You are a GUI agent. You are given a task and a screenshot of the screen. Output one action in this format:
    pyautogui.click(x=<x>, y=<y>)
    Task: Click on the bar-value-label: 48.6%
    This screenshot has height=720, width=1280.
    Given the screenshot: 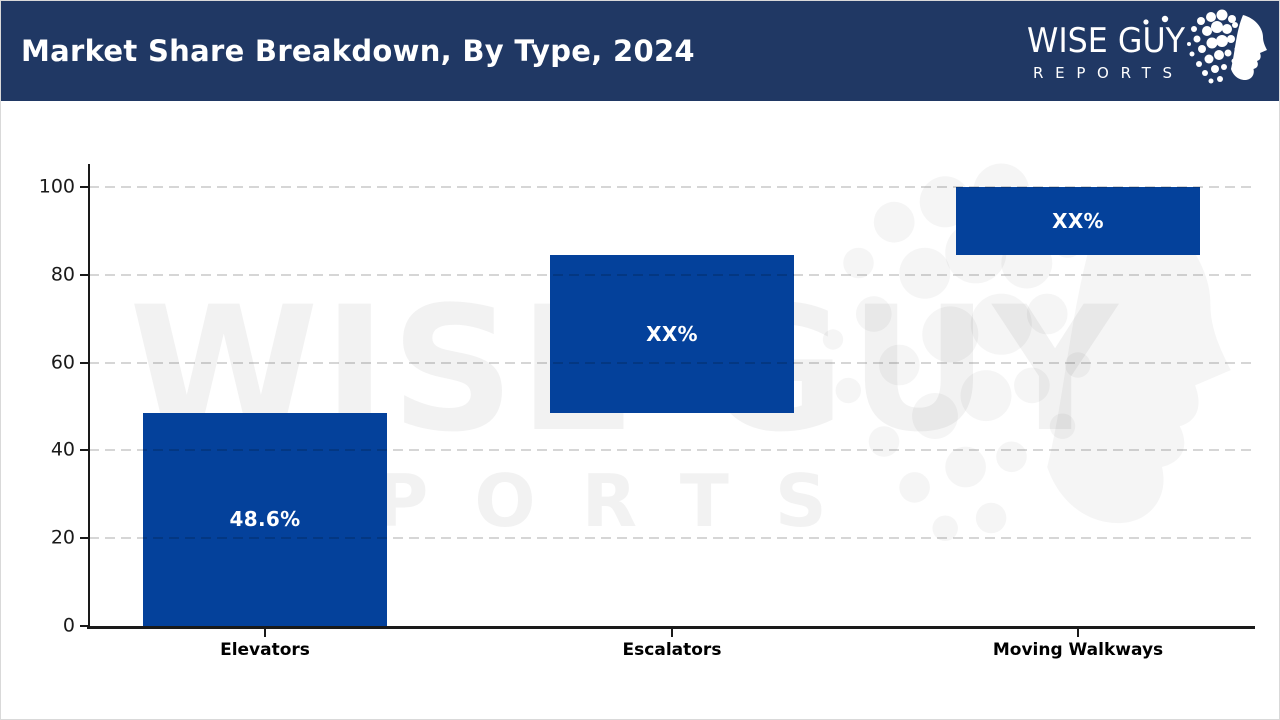 What is the action you would take?
    pyautogui.click(x=265, y=519)
    